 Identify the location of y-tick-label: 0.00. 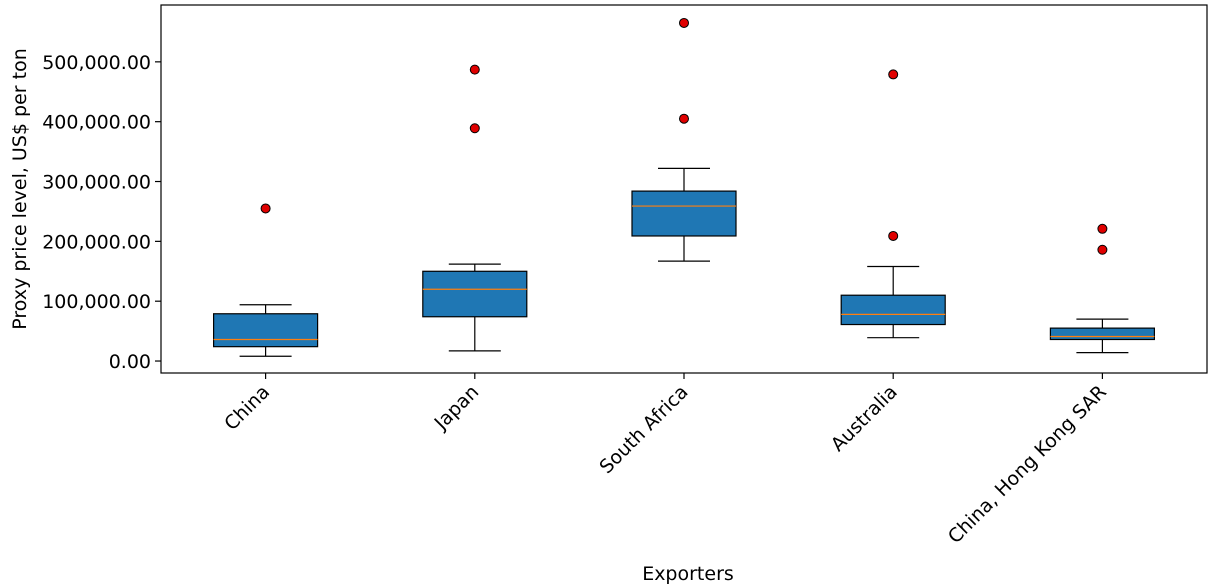
(130, 362).